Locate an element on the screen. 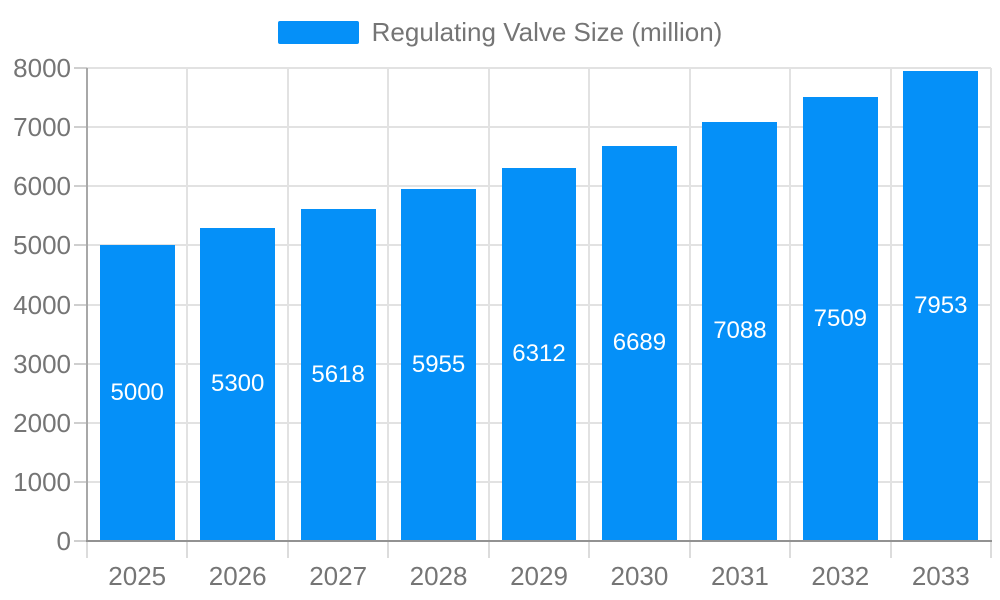 This screenshot has width=1000, height=600. y-axis-tick-label: 5000 is located at coordinates (42, 245).